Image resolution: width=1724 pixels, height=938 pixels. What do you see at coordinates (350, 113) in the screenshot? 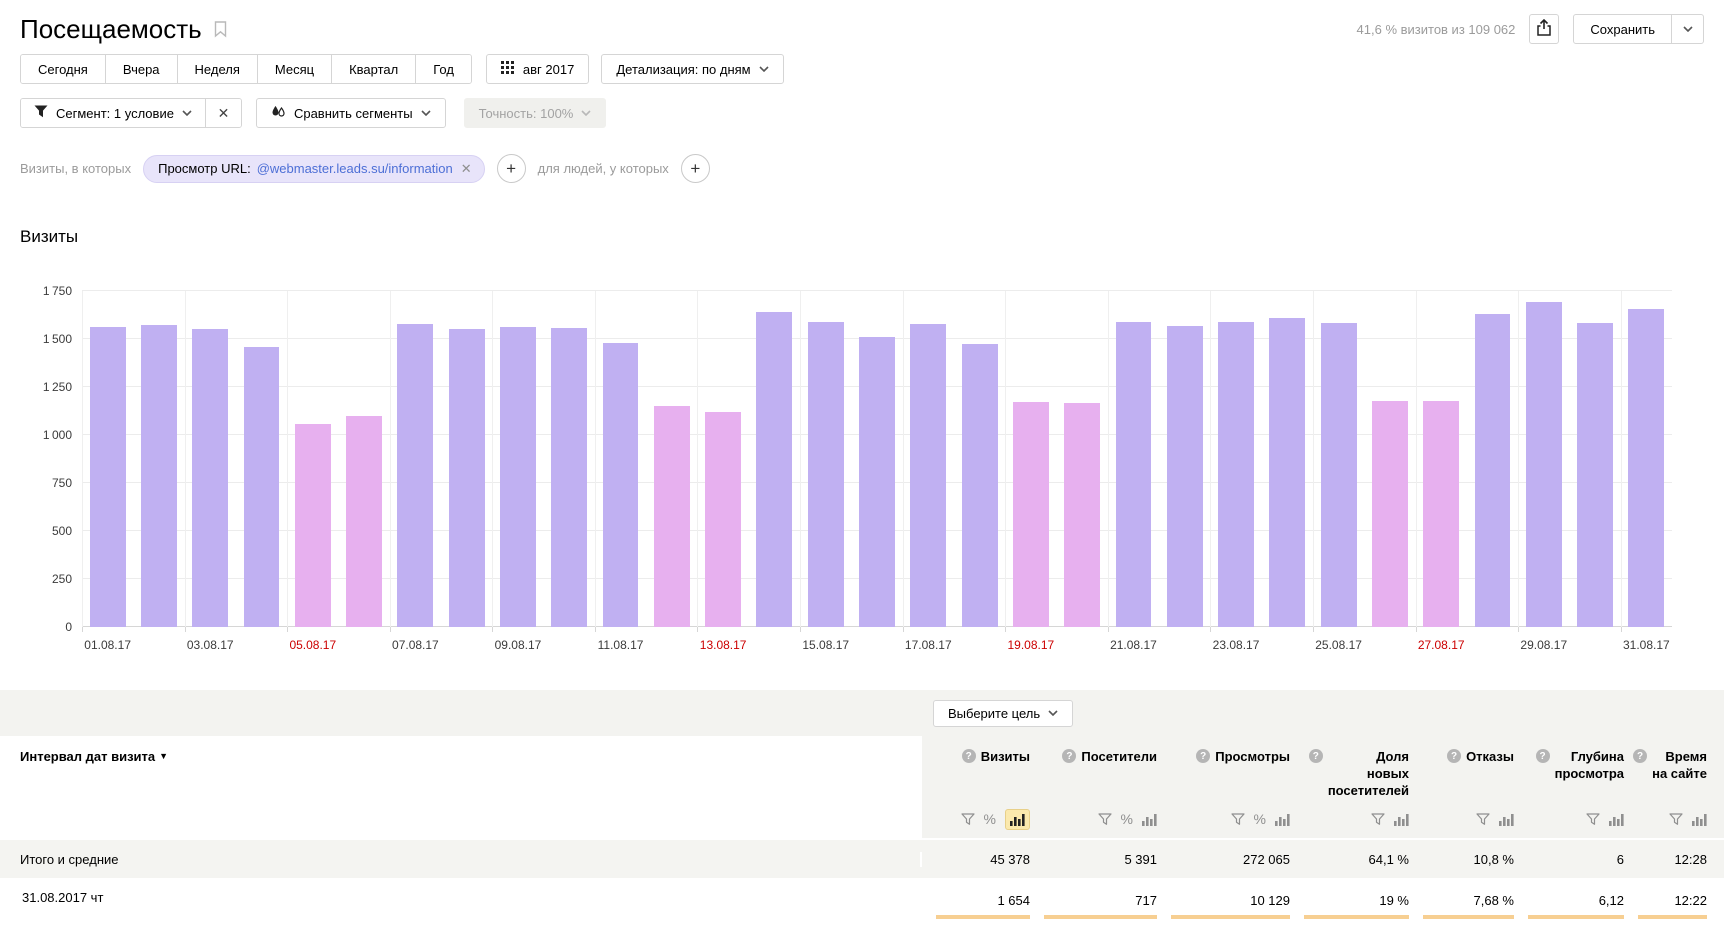
I see `compare-segments-button: Сравнить сегменты` at bounding box center [350, 113].